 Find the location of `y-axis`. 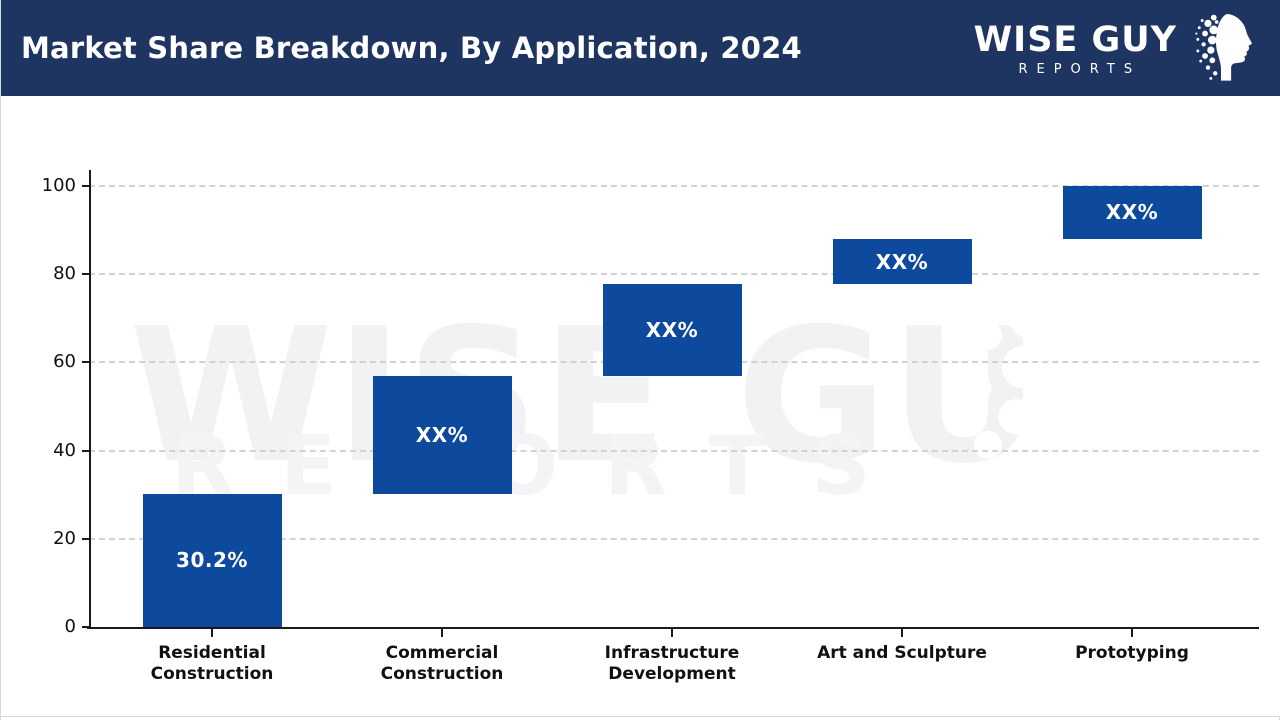

y-axis is located at coordinates (90, 399).